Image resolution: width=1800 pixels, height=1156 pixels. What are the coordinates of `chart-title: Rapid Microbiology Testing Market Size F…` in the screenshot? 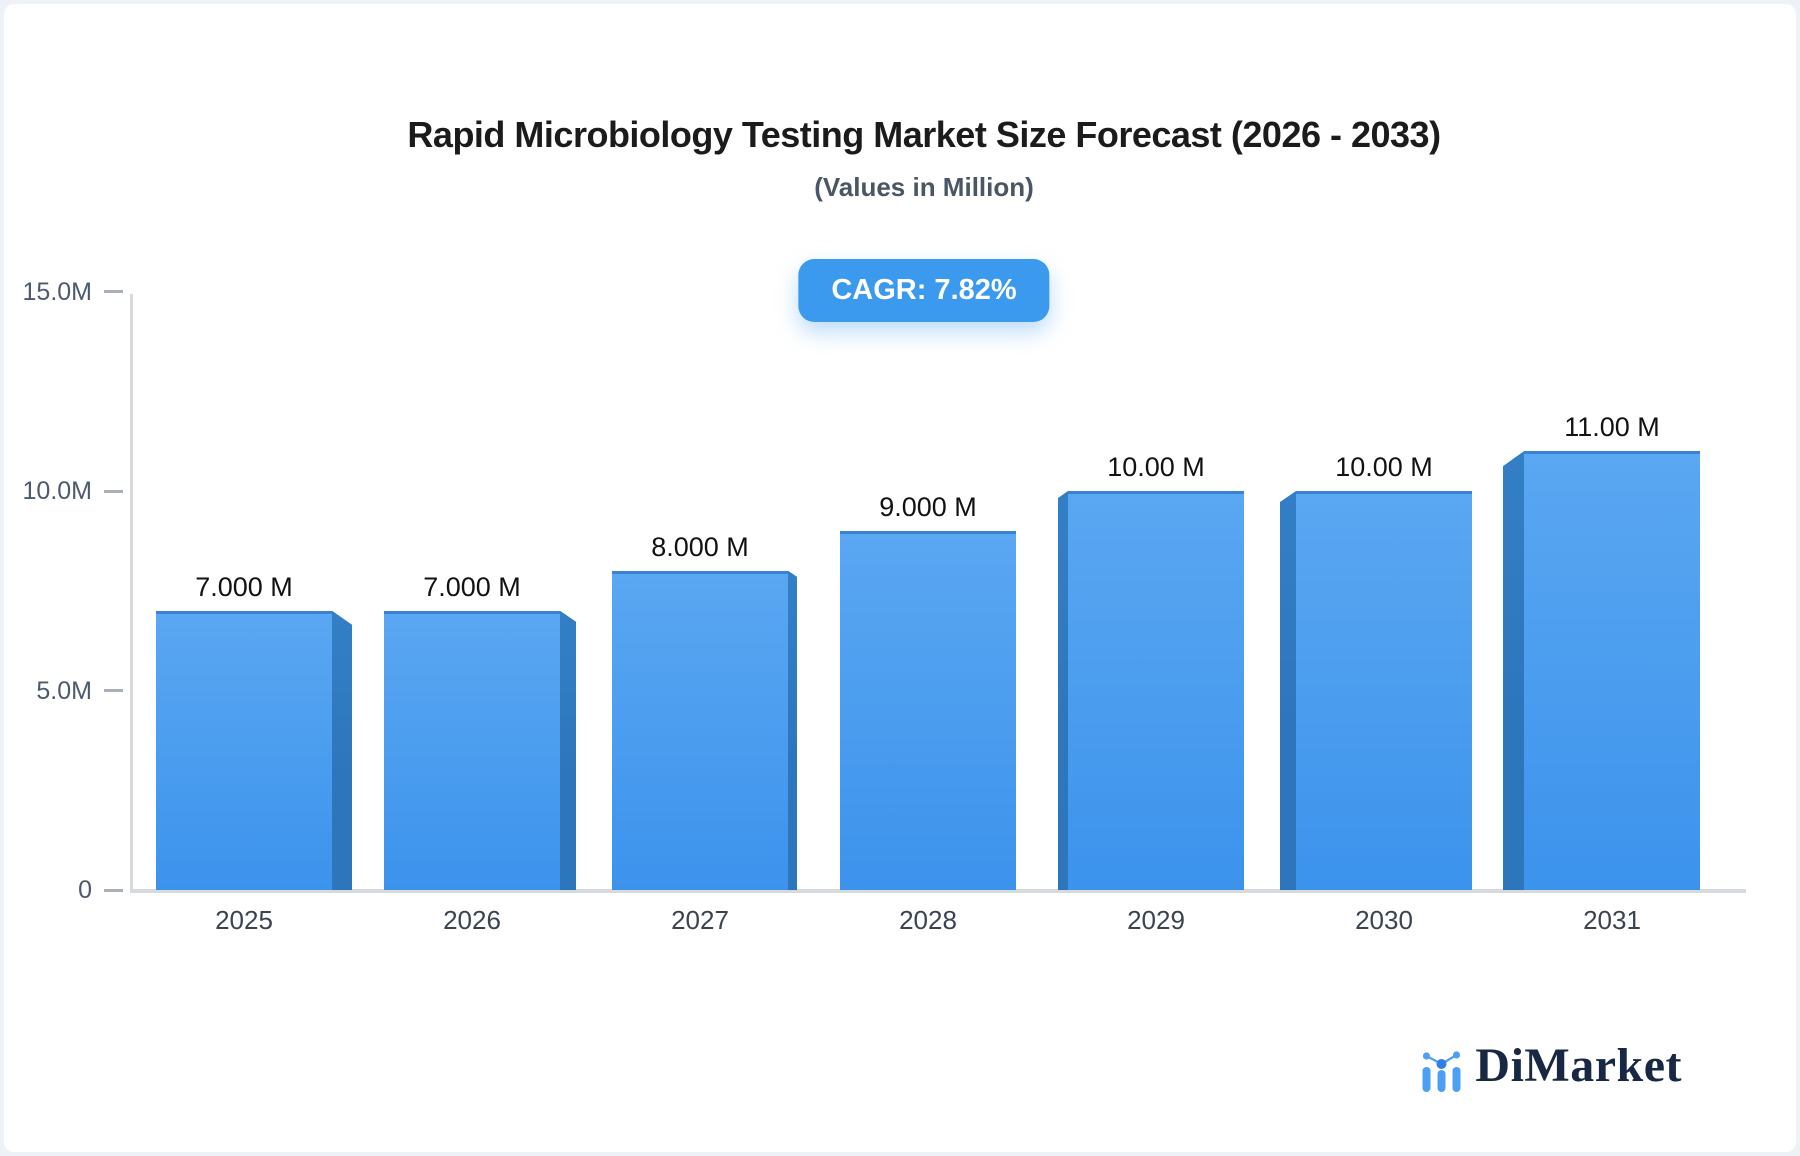 It's located at (924, 134).